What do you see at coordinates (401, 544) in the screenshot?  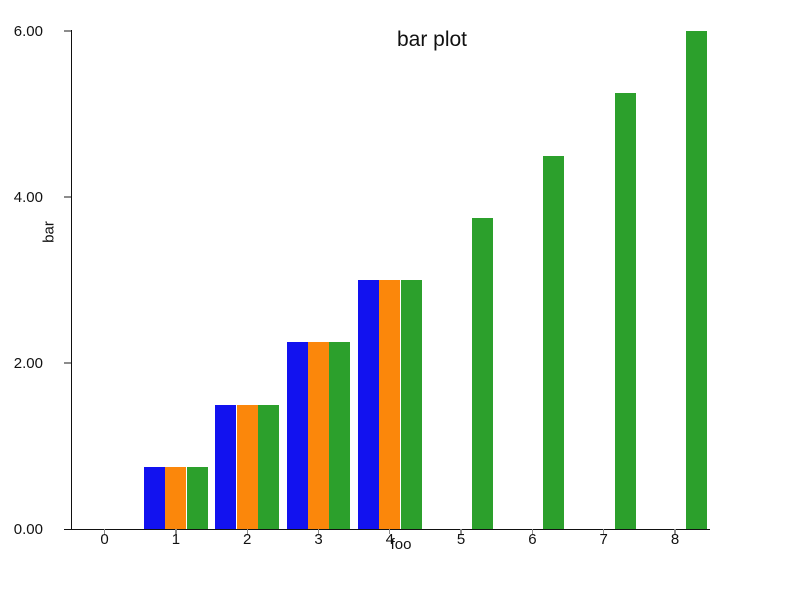 I see `x-axis-label: foo` at bounding box center [401, 544].